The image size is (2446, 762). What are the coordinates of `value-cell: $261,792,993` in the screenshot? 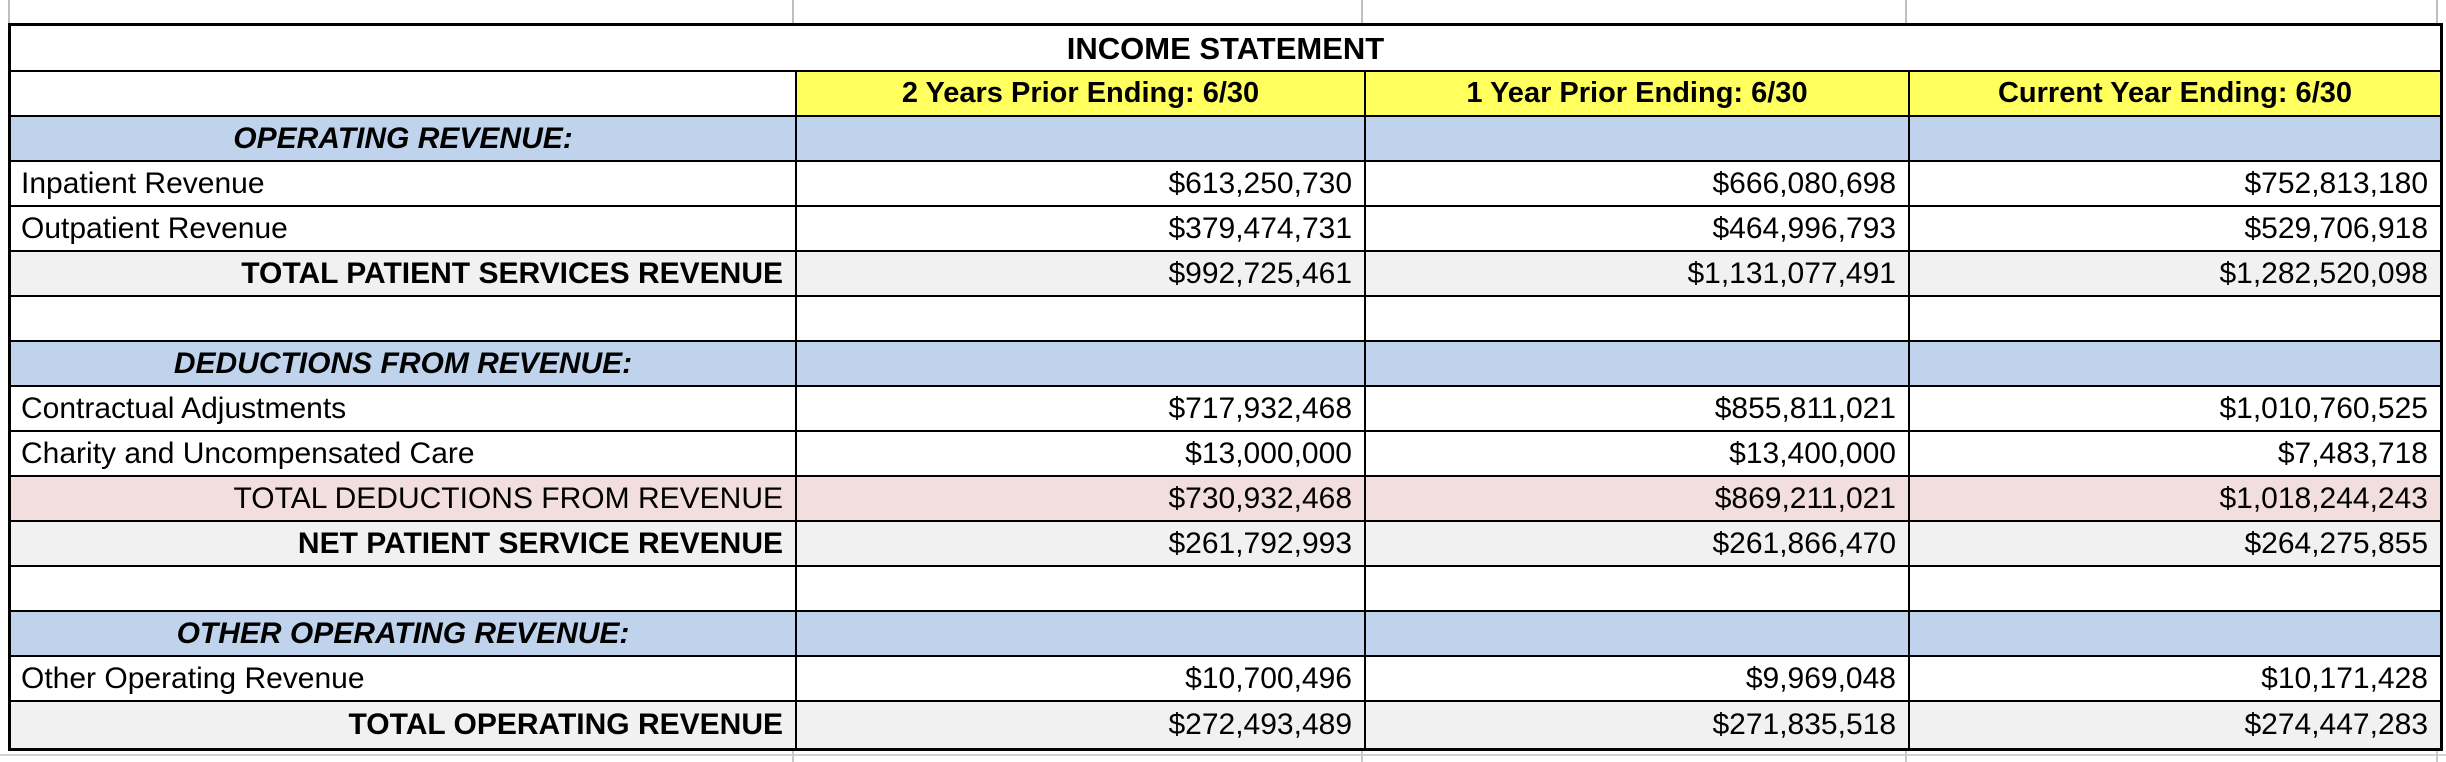 It's located at (1079, 542).